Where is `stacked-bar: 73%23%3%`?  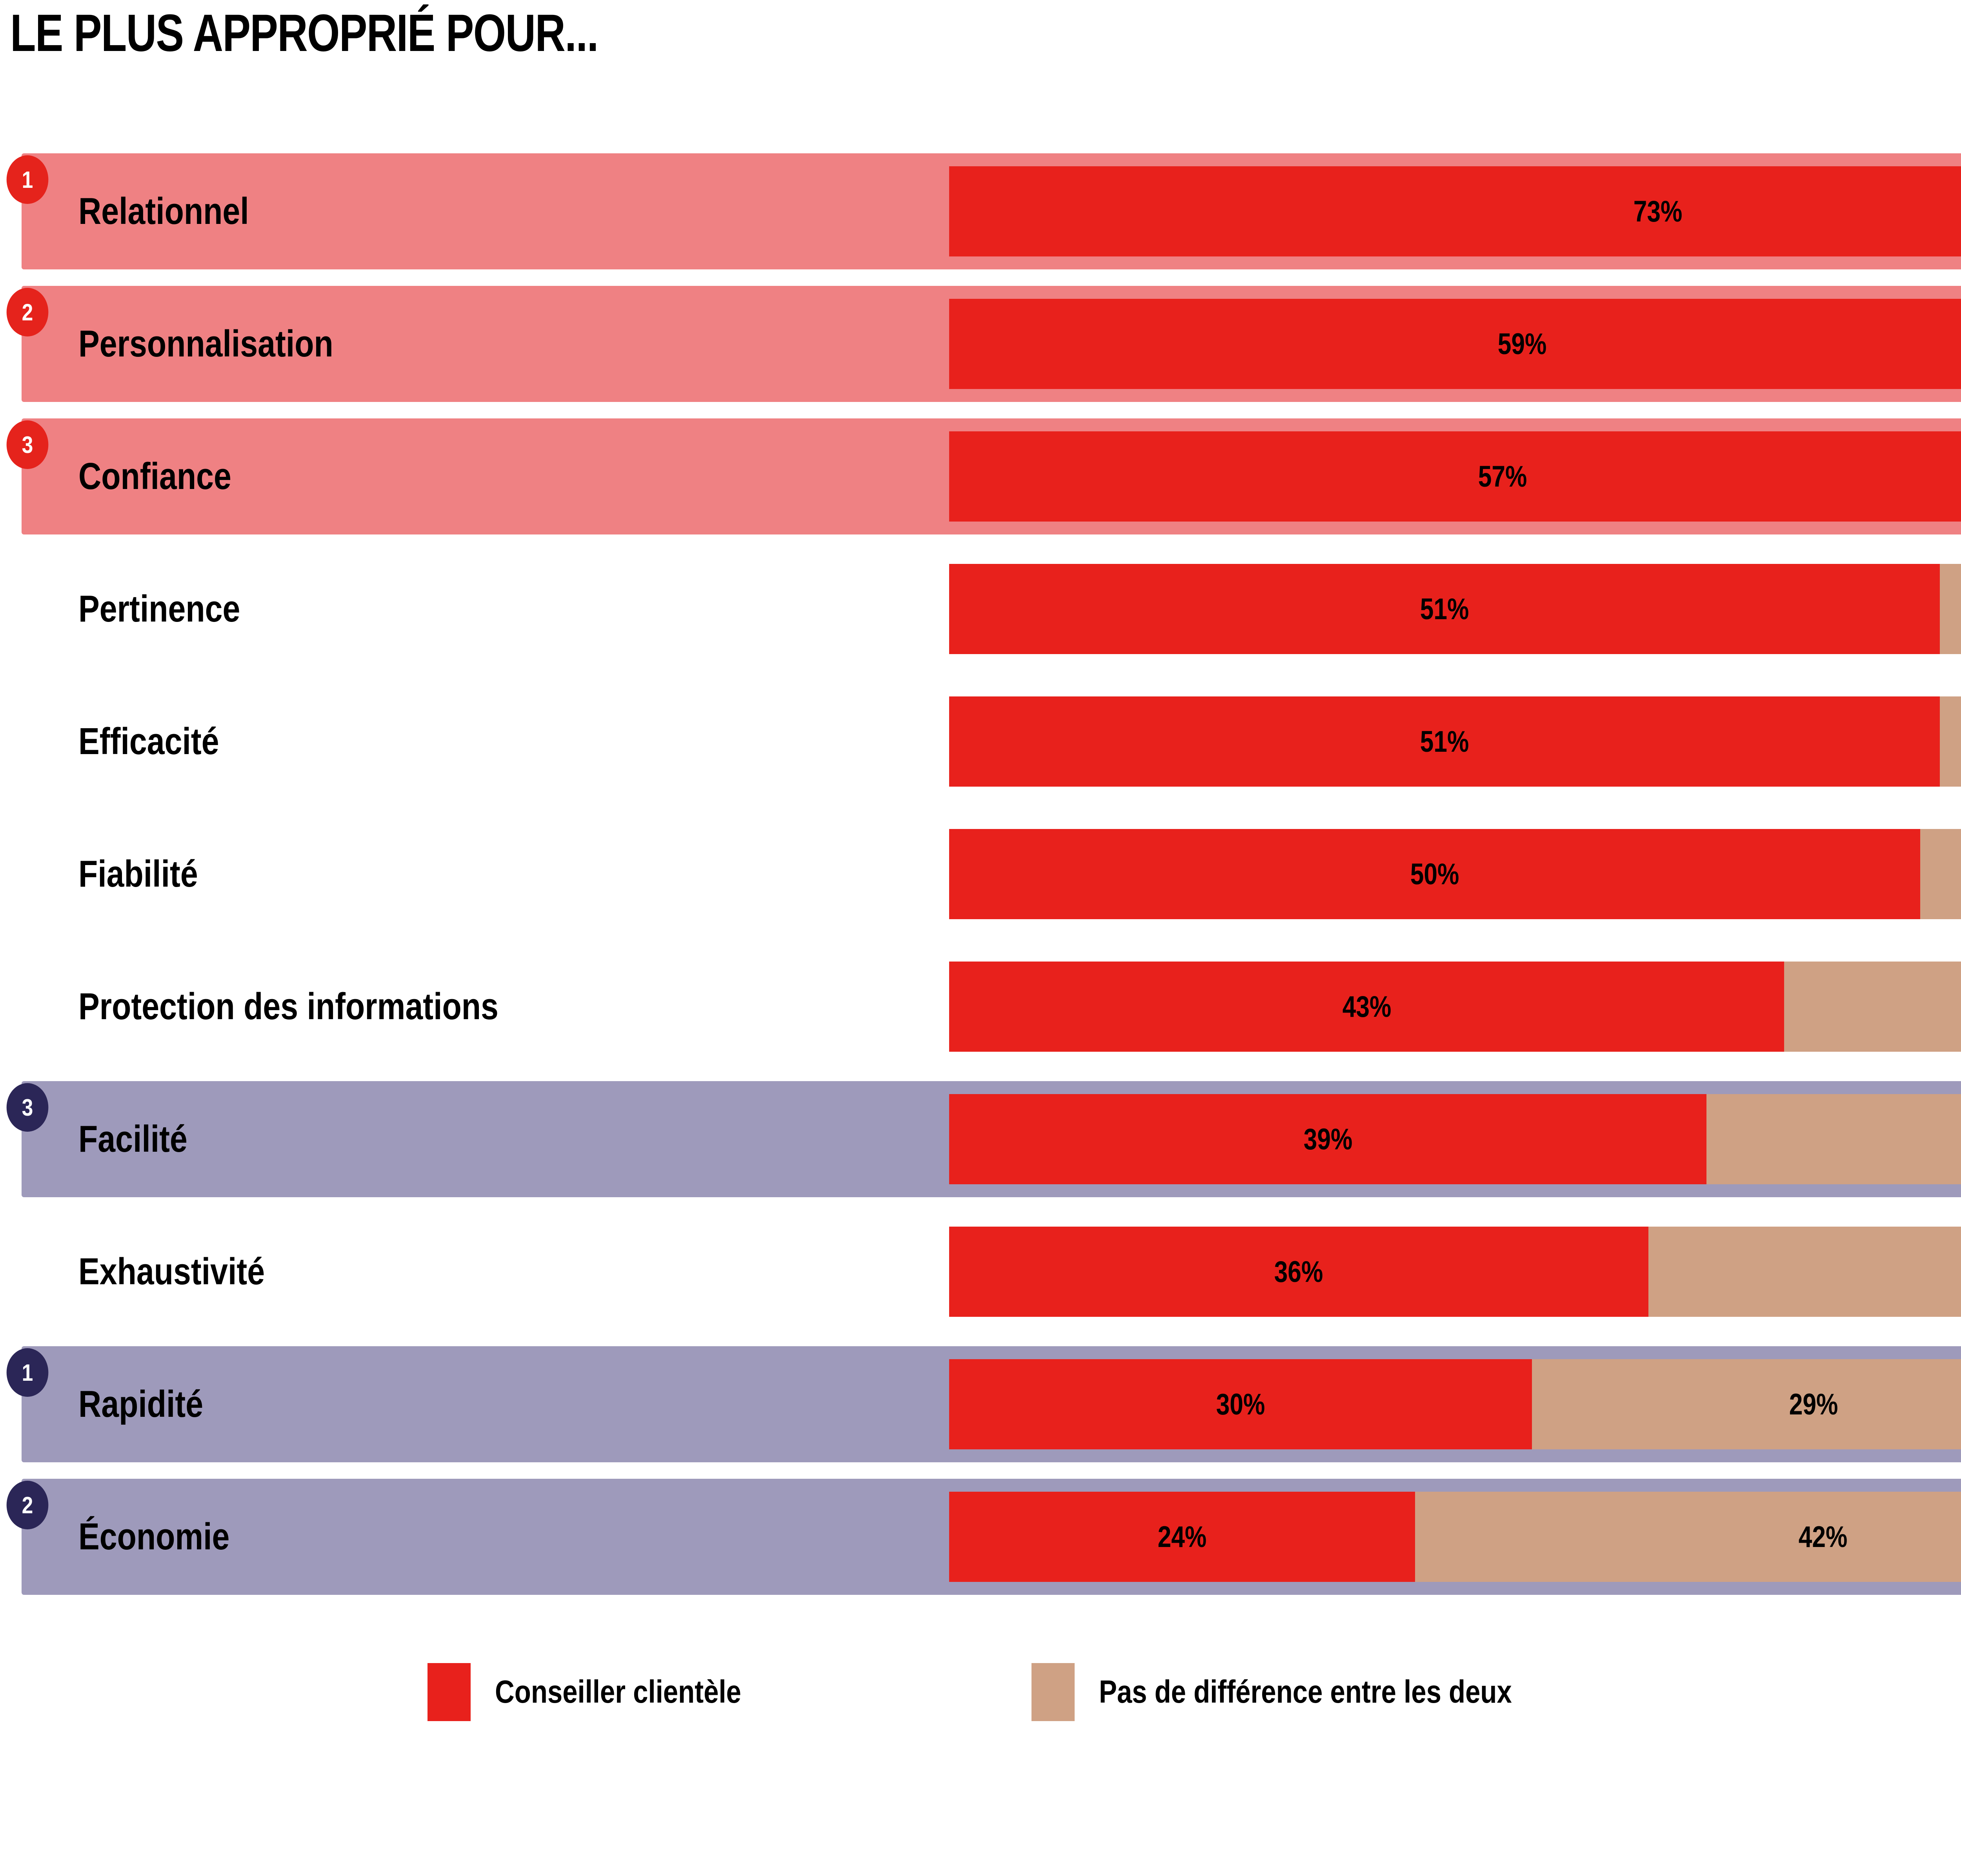
stacked-bar: 73%23%3% is located at coordinates (1455, 211).